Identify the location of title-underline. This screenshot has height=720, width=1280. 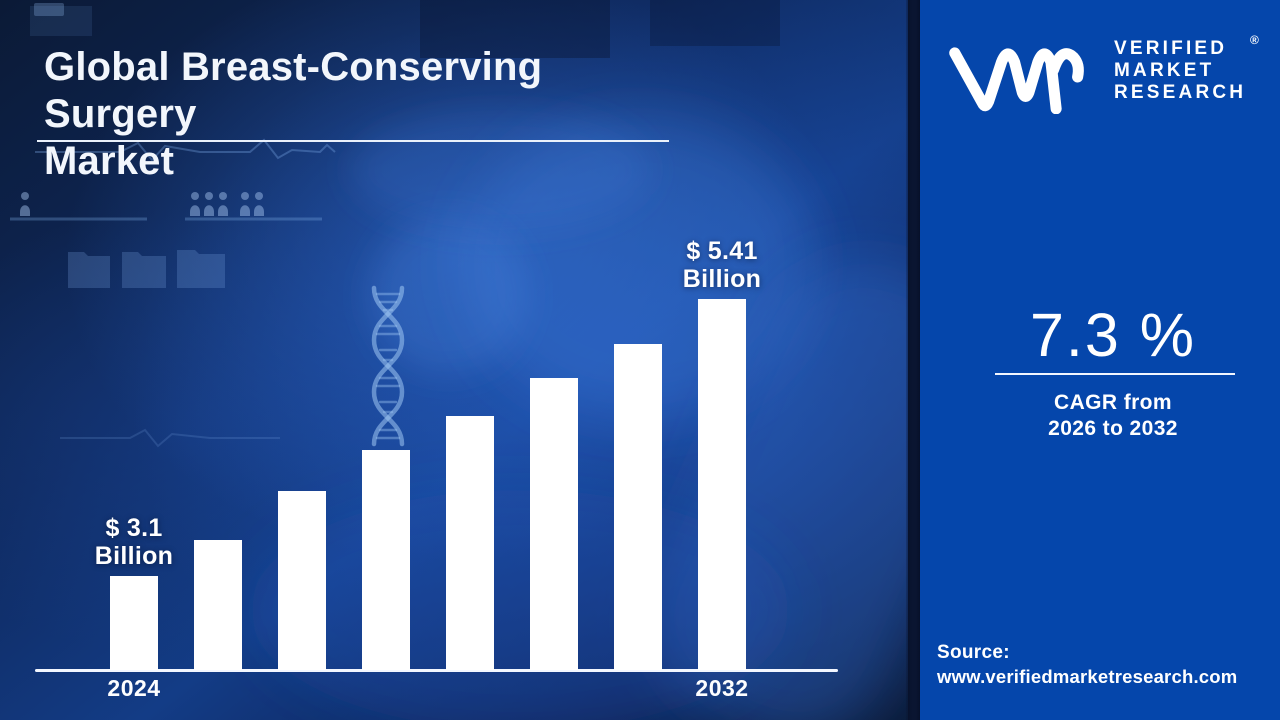
(353, 141).